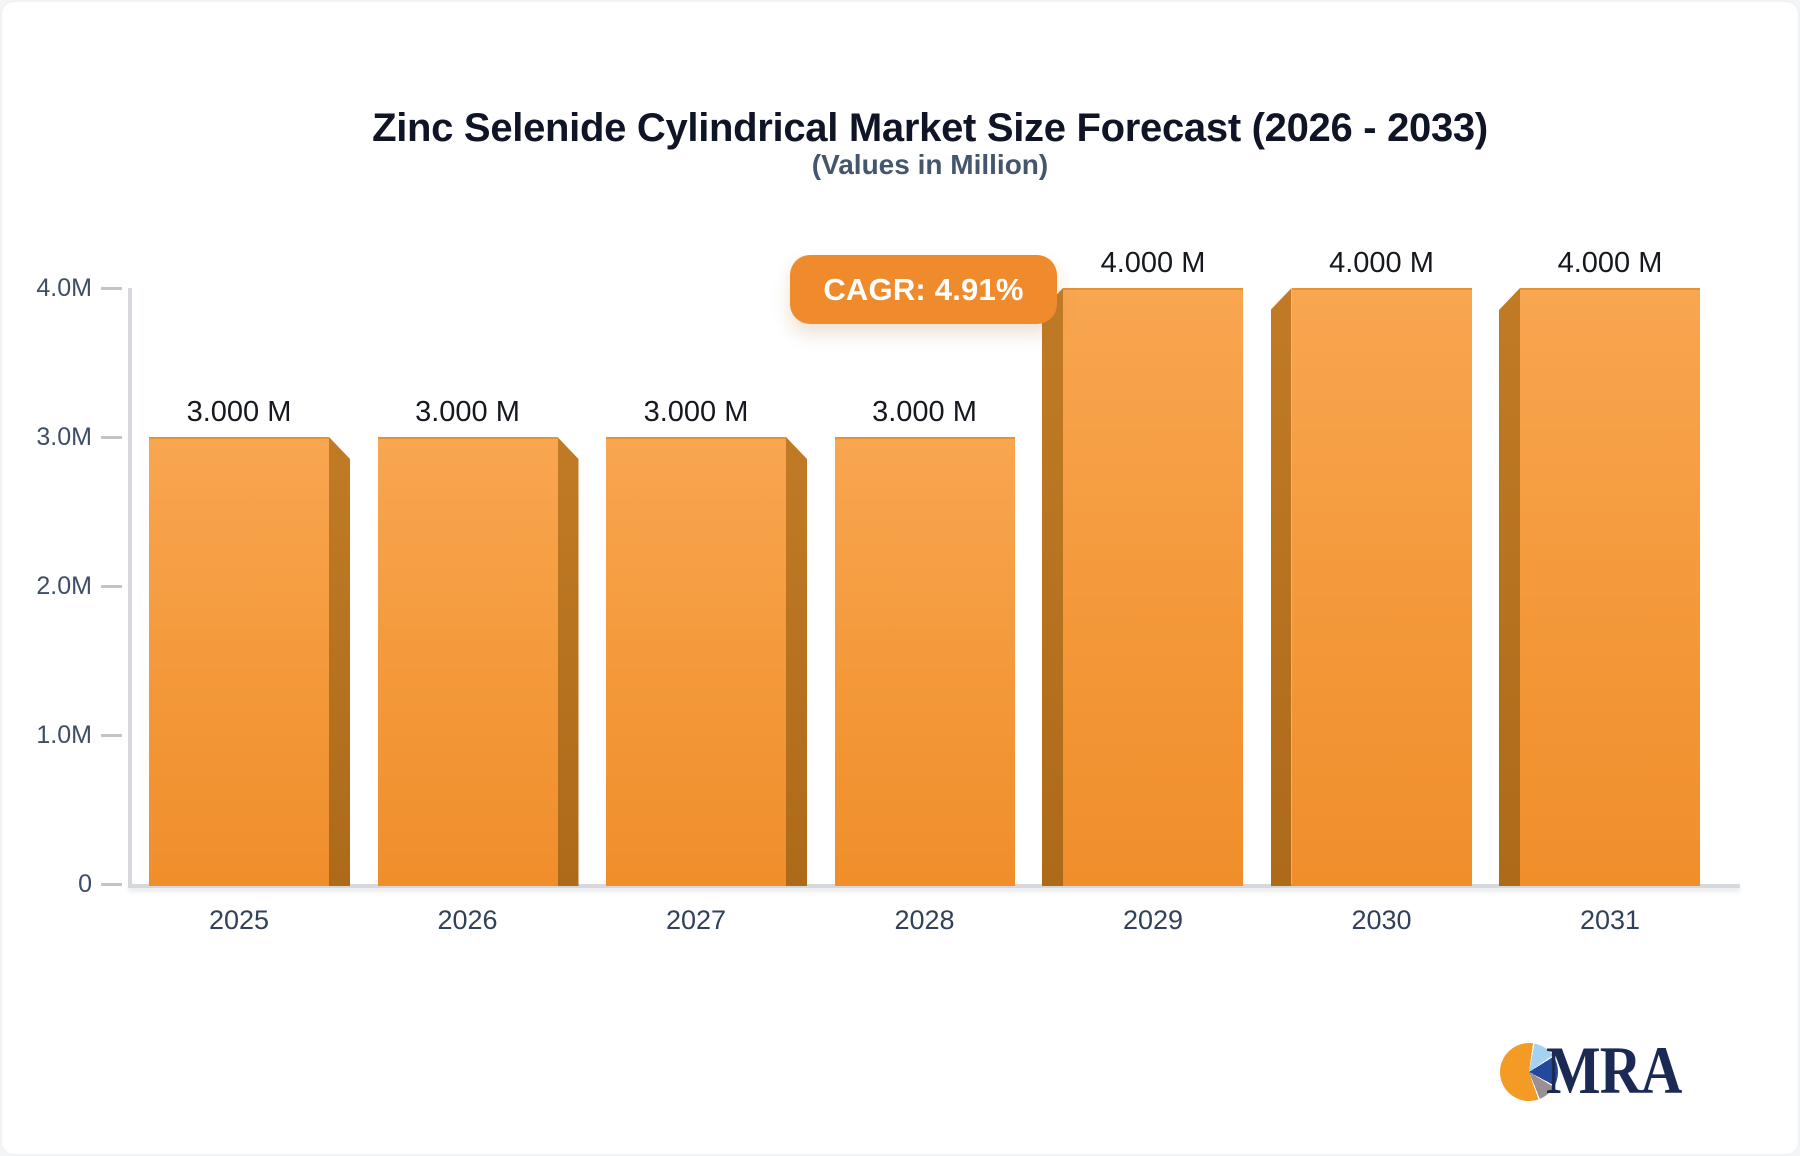  I want to click on y-tick-label: 2.0M, so click(64, 586).